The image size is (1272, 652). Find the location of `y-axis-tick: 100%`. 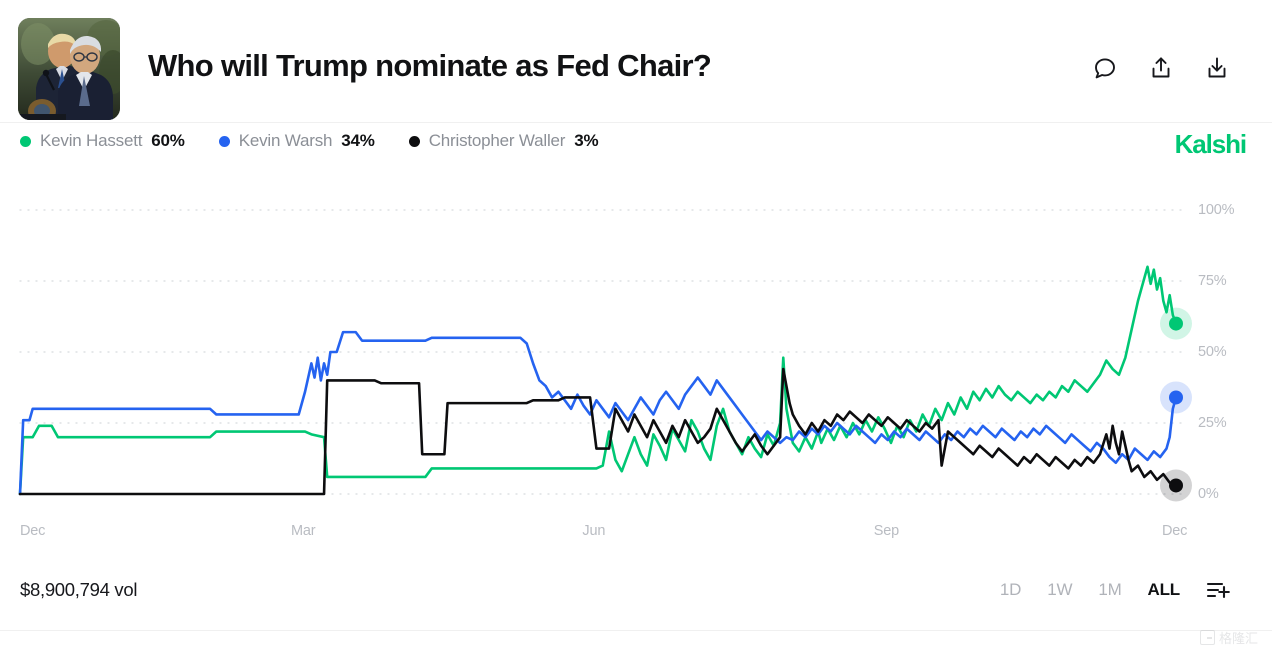

y-axis-tick: 100% is located at coordinates (1216, 210).